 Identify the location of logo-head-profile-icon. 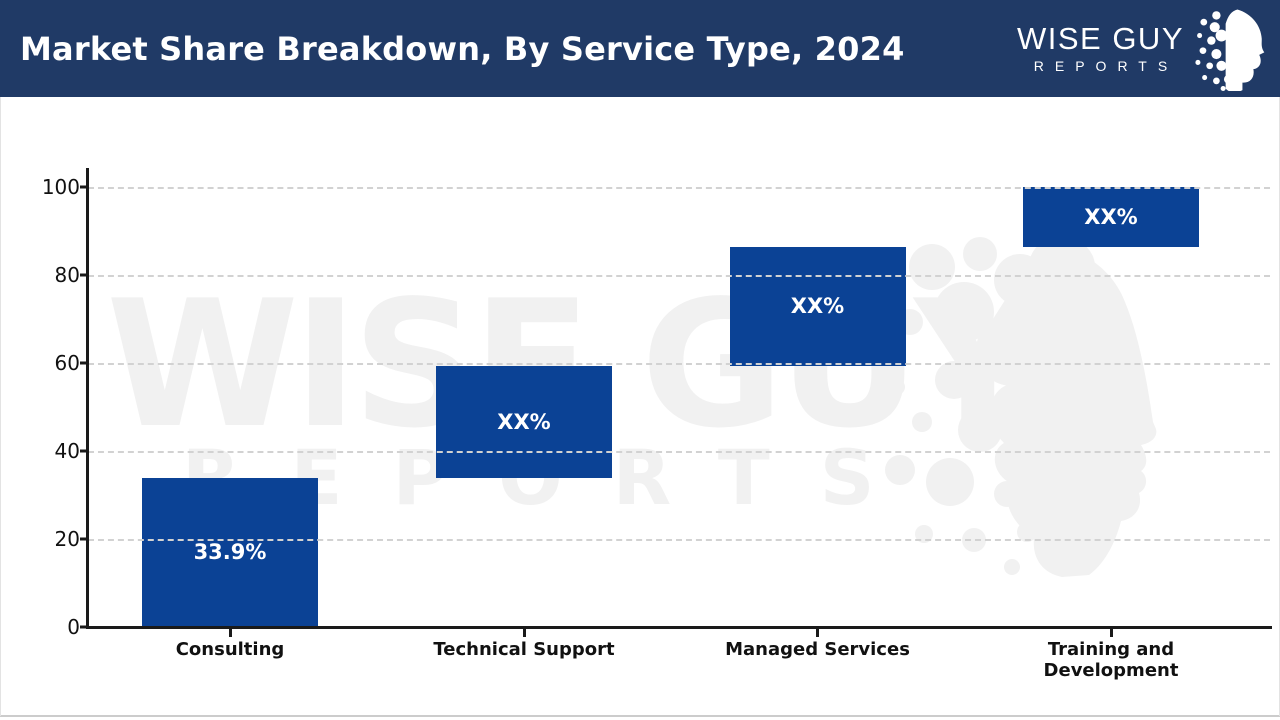
(1230, 50).